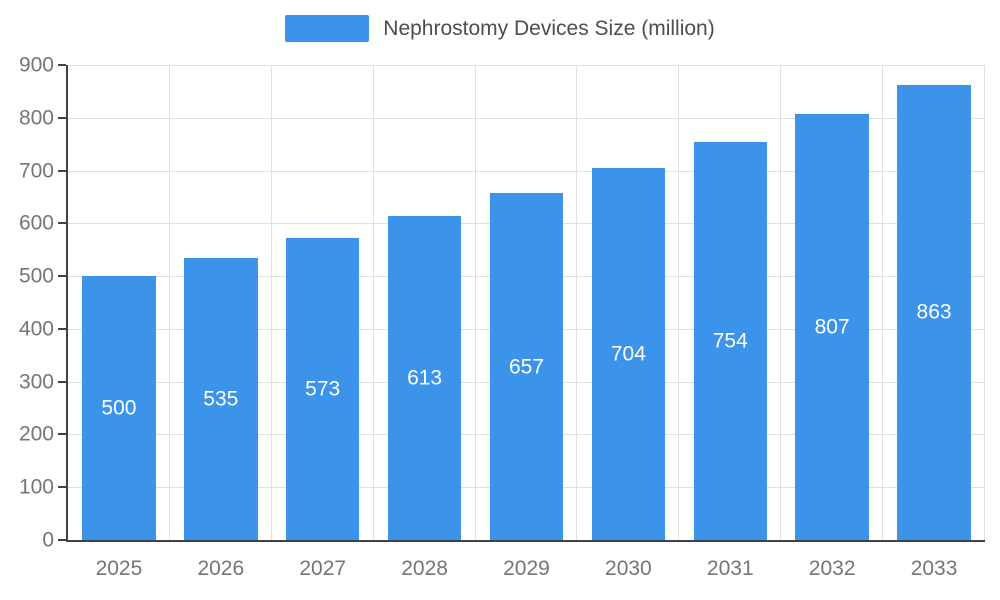 The width and height of the screenshot is (1000, 600). Describe the element at coordinates (36, 487) in the screenshot. I see `y-tick-label: 100` at that location.